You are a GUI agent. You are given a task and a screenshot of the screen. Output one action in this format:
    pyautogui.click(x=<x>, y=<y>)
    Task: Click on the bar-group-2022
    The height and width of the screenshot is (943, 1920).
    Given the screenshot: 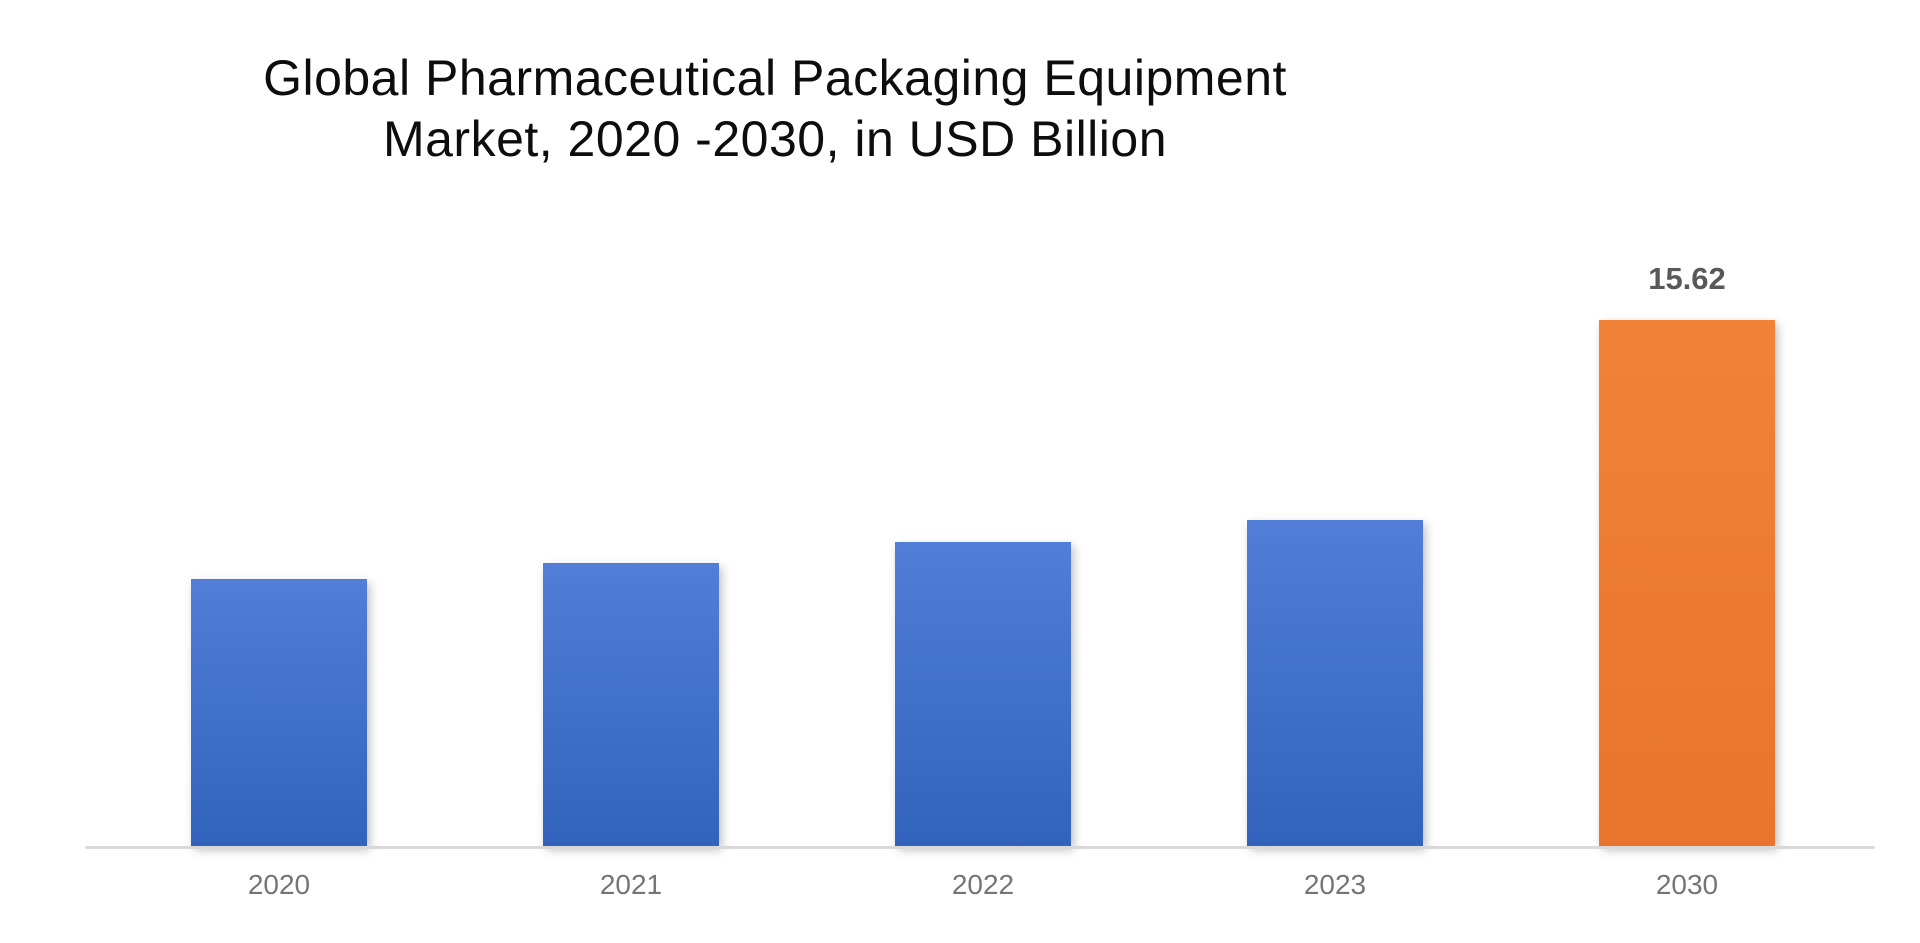 What is the action you would take?
    pyautogui.click(x=983, y=513)
    